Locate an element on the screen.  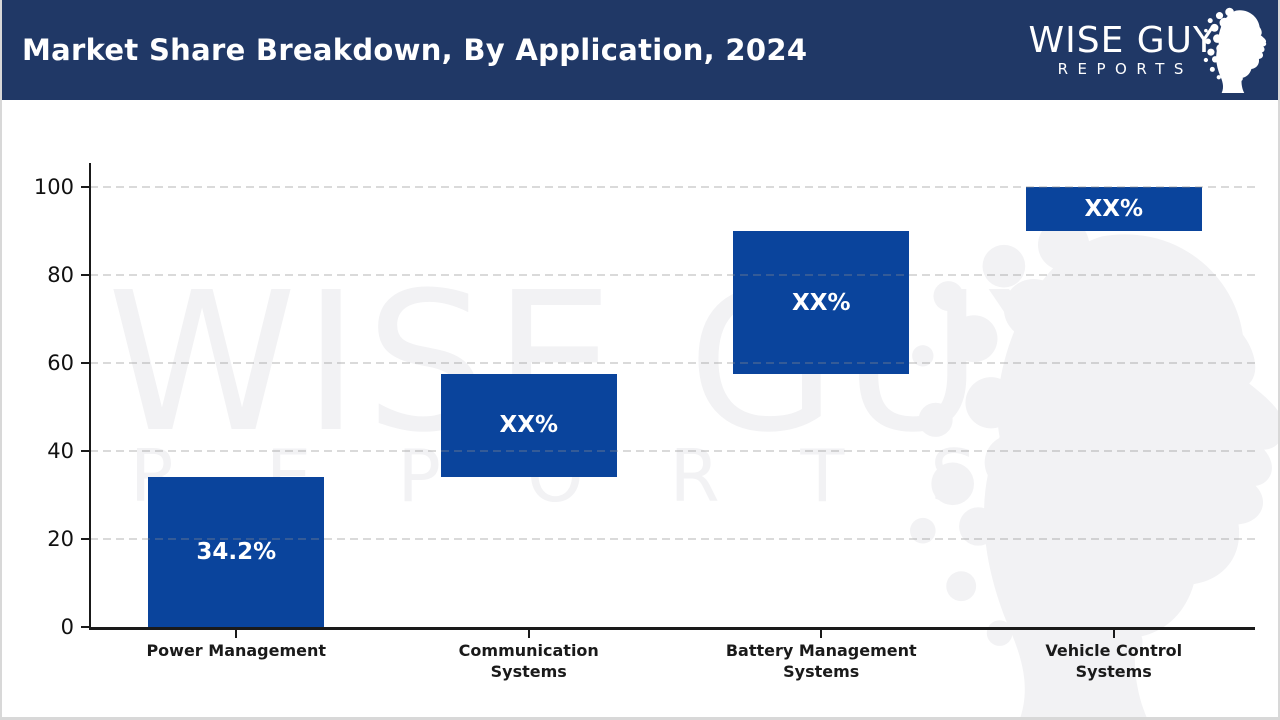
y-axis-line is located at coordinates (90, 396).